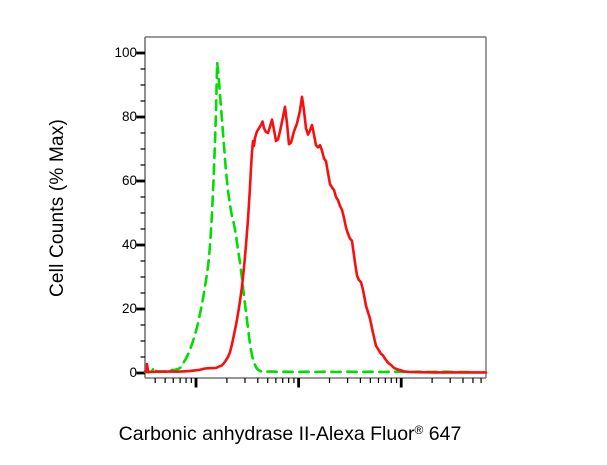 The height and width of the screenshot is (465, 607). I want to click on registered-trademark-symbol: ®, so click(419, 430).